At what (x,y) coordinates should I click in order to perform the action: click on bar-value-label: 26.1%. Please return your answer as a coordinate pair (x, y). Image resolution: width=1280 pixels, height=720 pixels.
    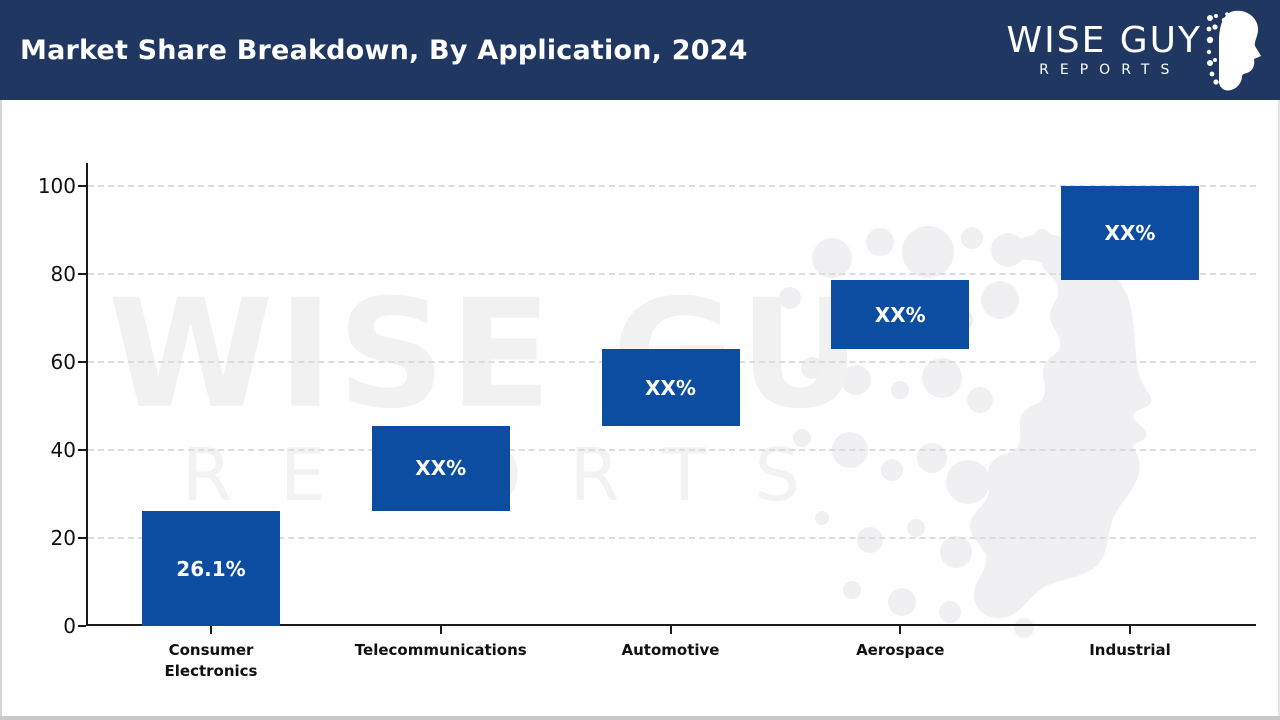
    Looking at the image, I should click on (211, 568).